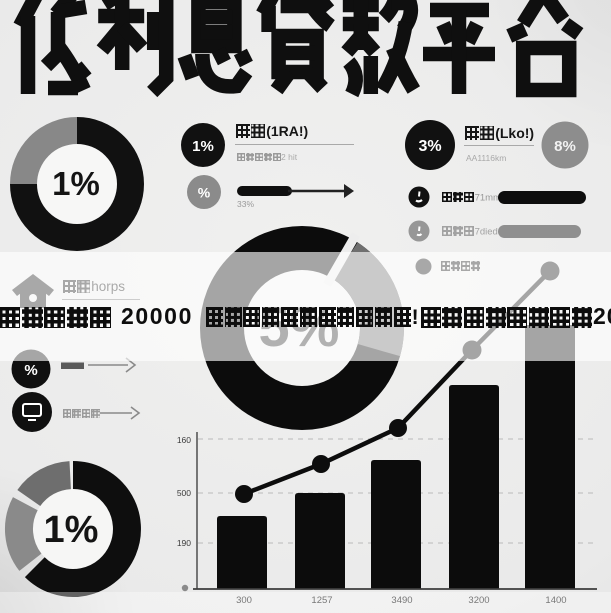 This screenshot has height=613, width=611. I want to click on svg-text: 500, so click(184, 493).